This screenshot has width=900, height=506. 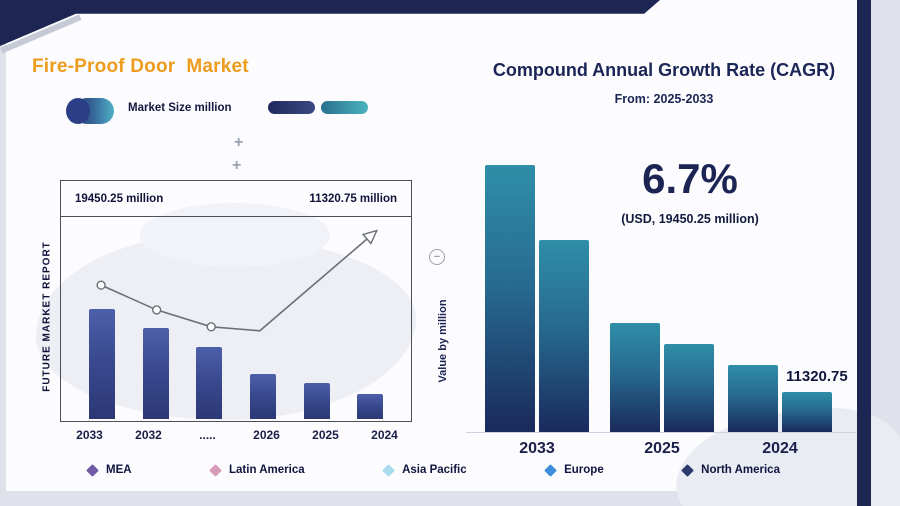 What do you see at coordinates (344, 107) in the screenshot?
I see `teal-pill-icon` at bounding box center [344, 107].